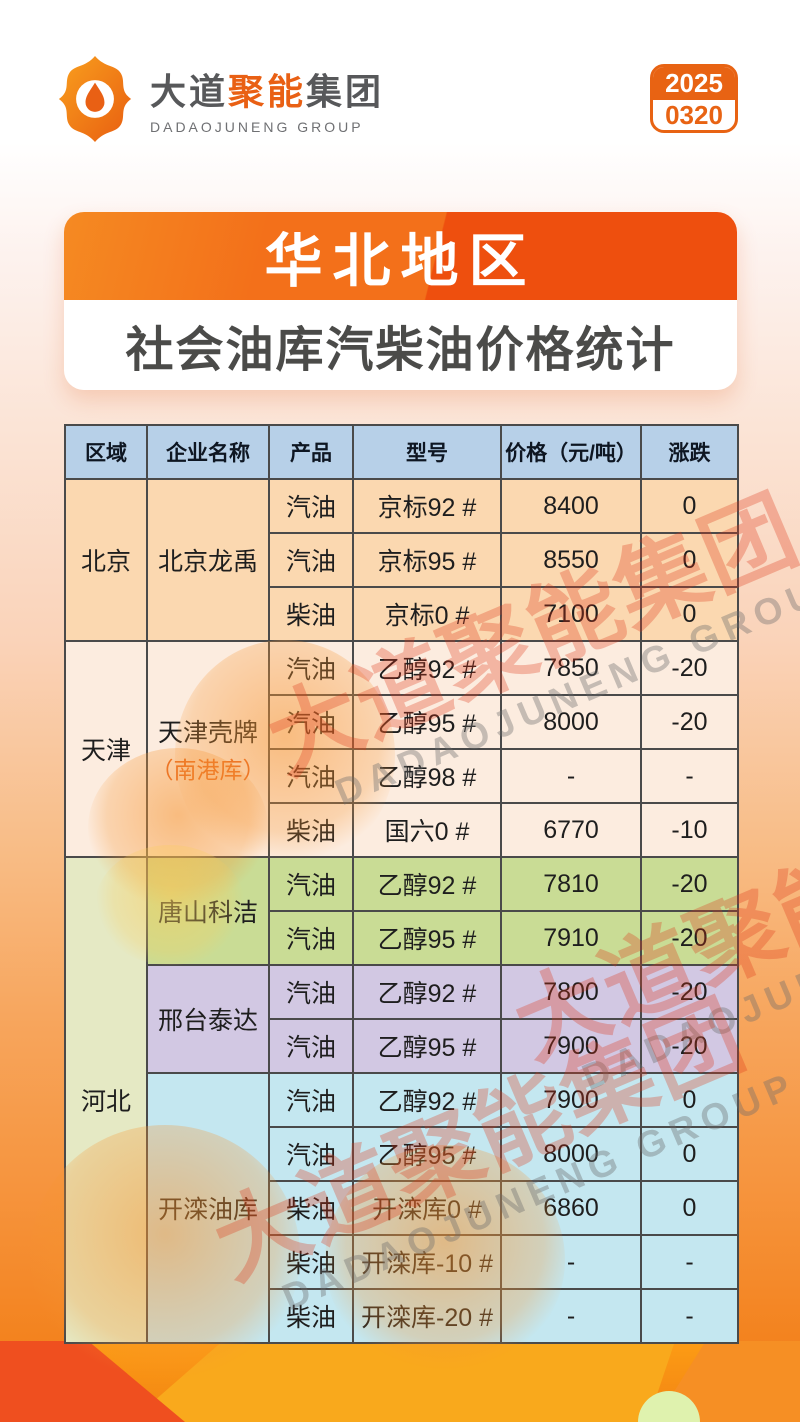 This screenshot has height=1422, width=800. I want to click on price-cell: 7850, so click(571, 668).